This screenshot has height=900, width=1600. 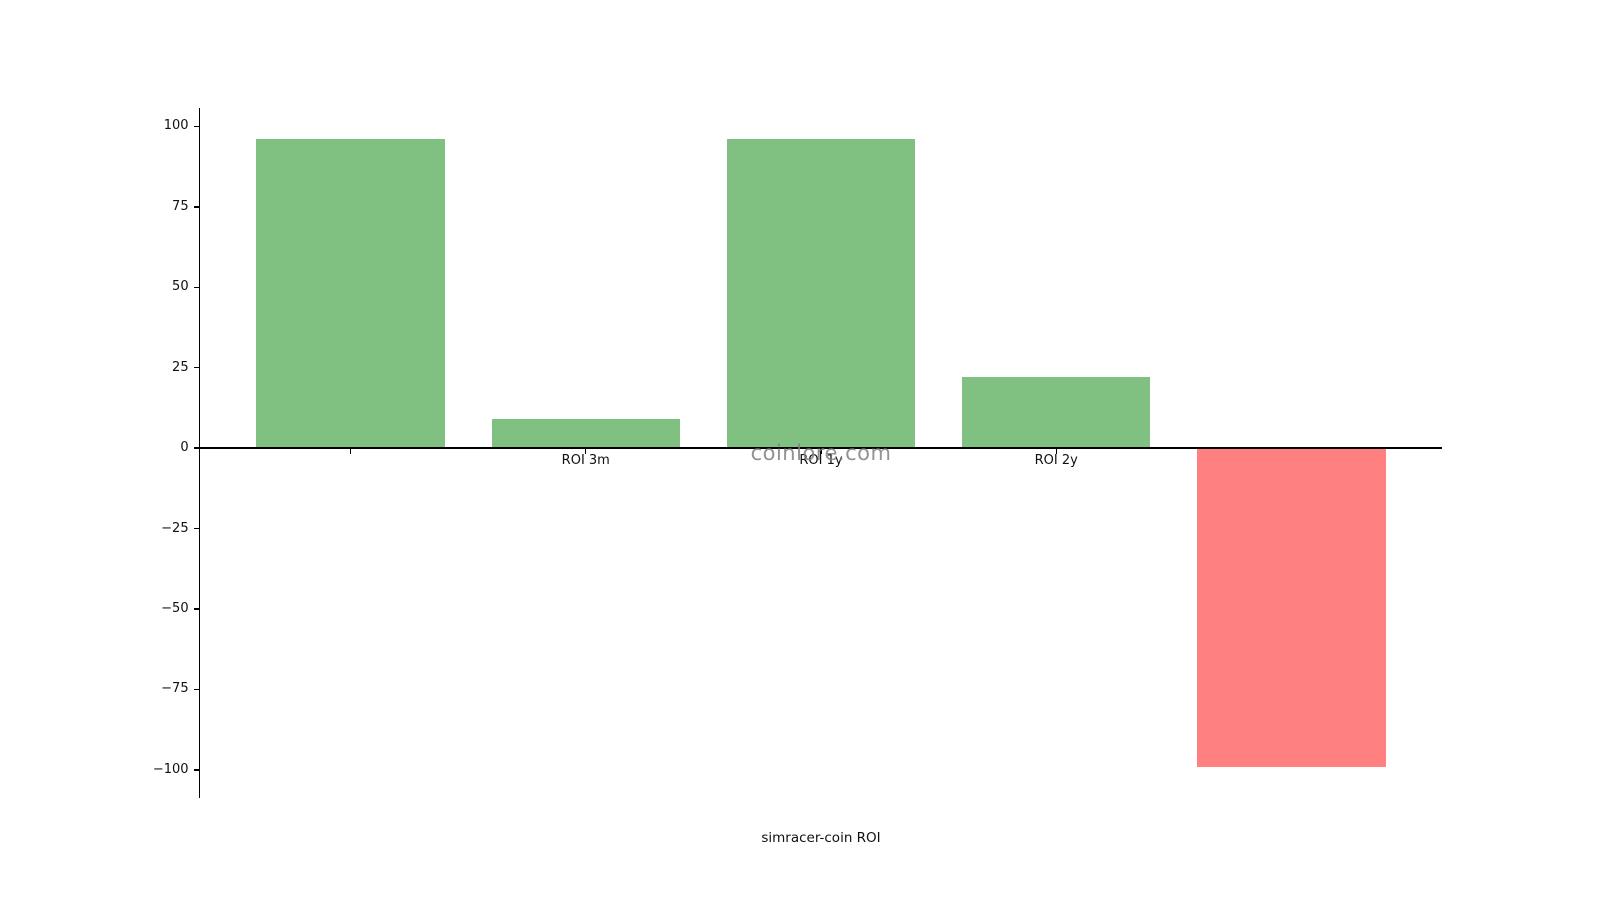 What do you see at coordinates (585, 434) in the screenshot?
I see `bar-roi-3m` at bounding box center [585, 434].